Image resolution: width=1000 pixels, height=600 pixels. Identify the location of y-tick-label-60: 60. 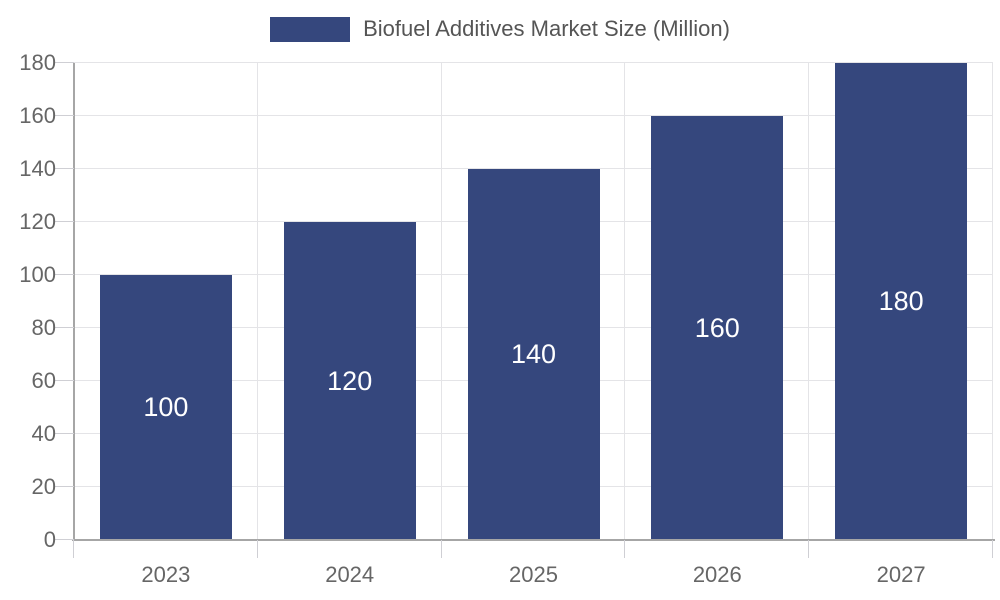
(43, 380).